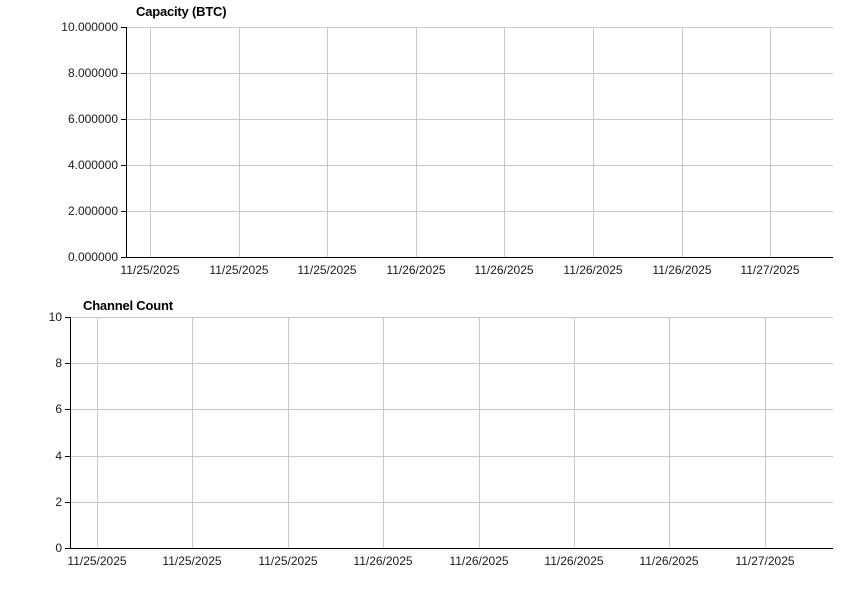 The height and width of the screenshot is (600, 860). I want to click on channel-count-chart-title: Channel Count, so click(128, 305).